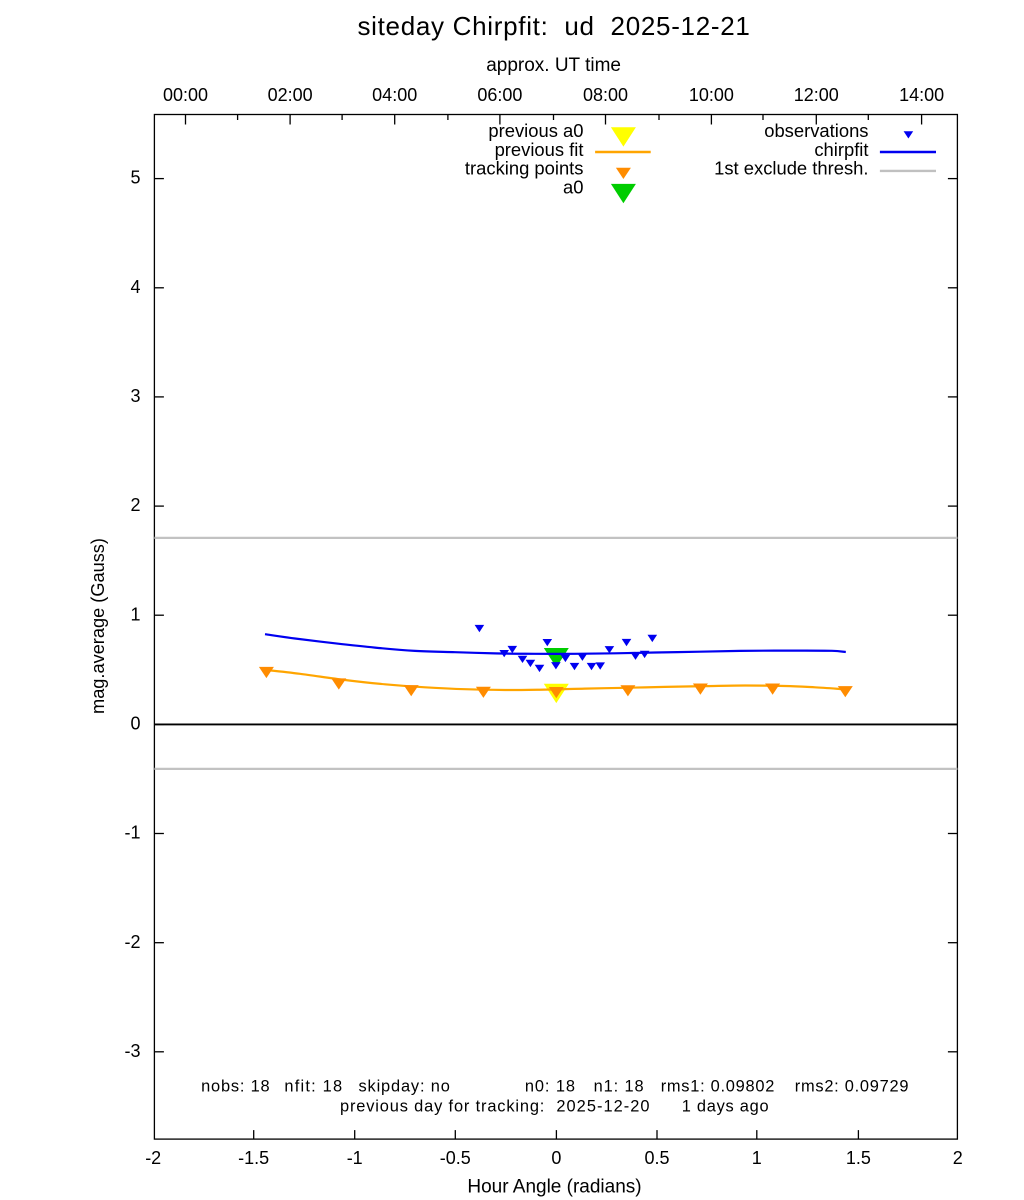 This screenshot has width=1024, height=1200. Describe the element at coordinates (718, 1087) in the screenshot. I see `svg-text: rms1: 0.09802` at that location.